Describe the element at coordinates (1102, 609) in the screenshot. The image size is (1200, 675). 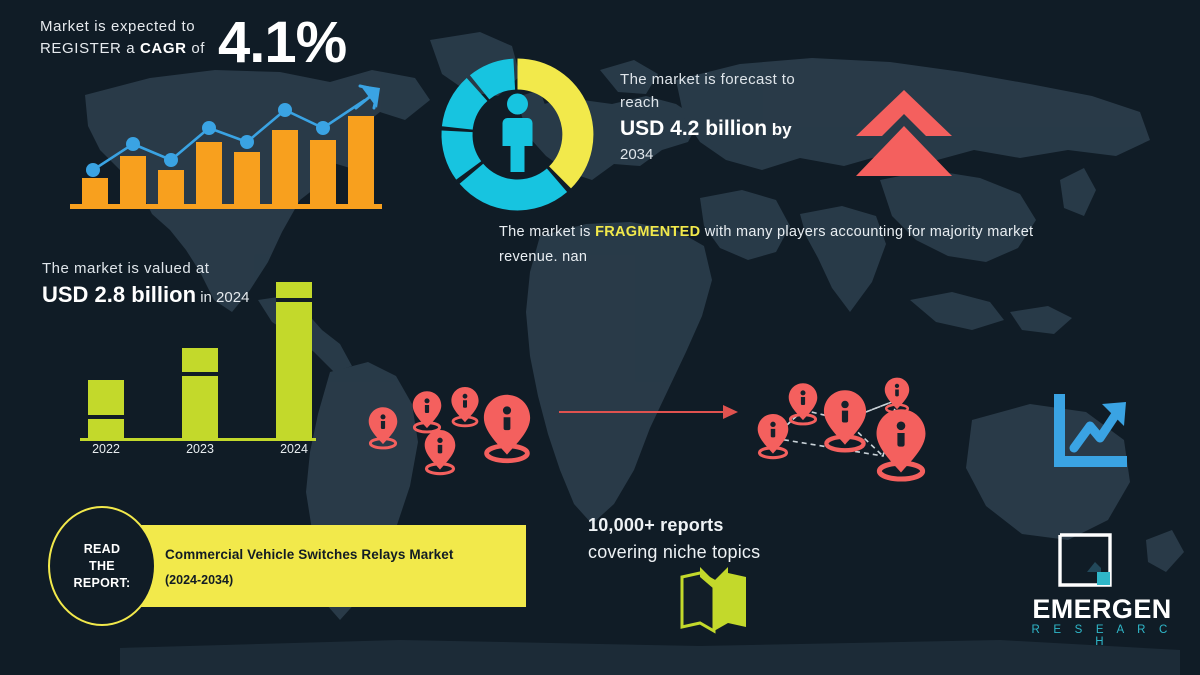
I see `logo-wordmark: EMERGEN` at that location.